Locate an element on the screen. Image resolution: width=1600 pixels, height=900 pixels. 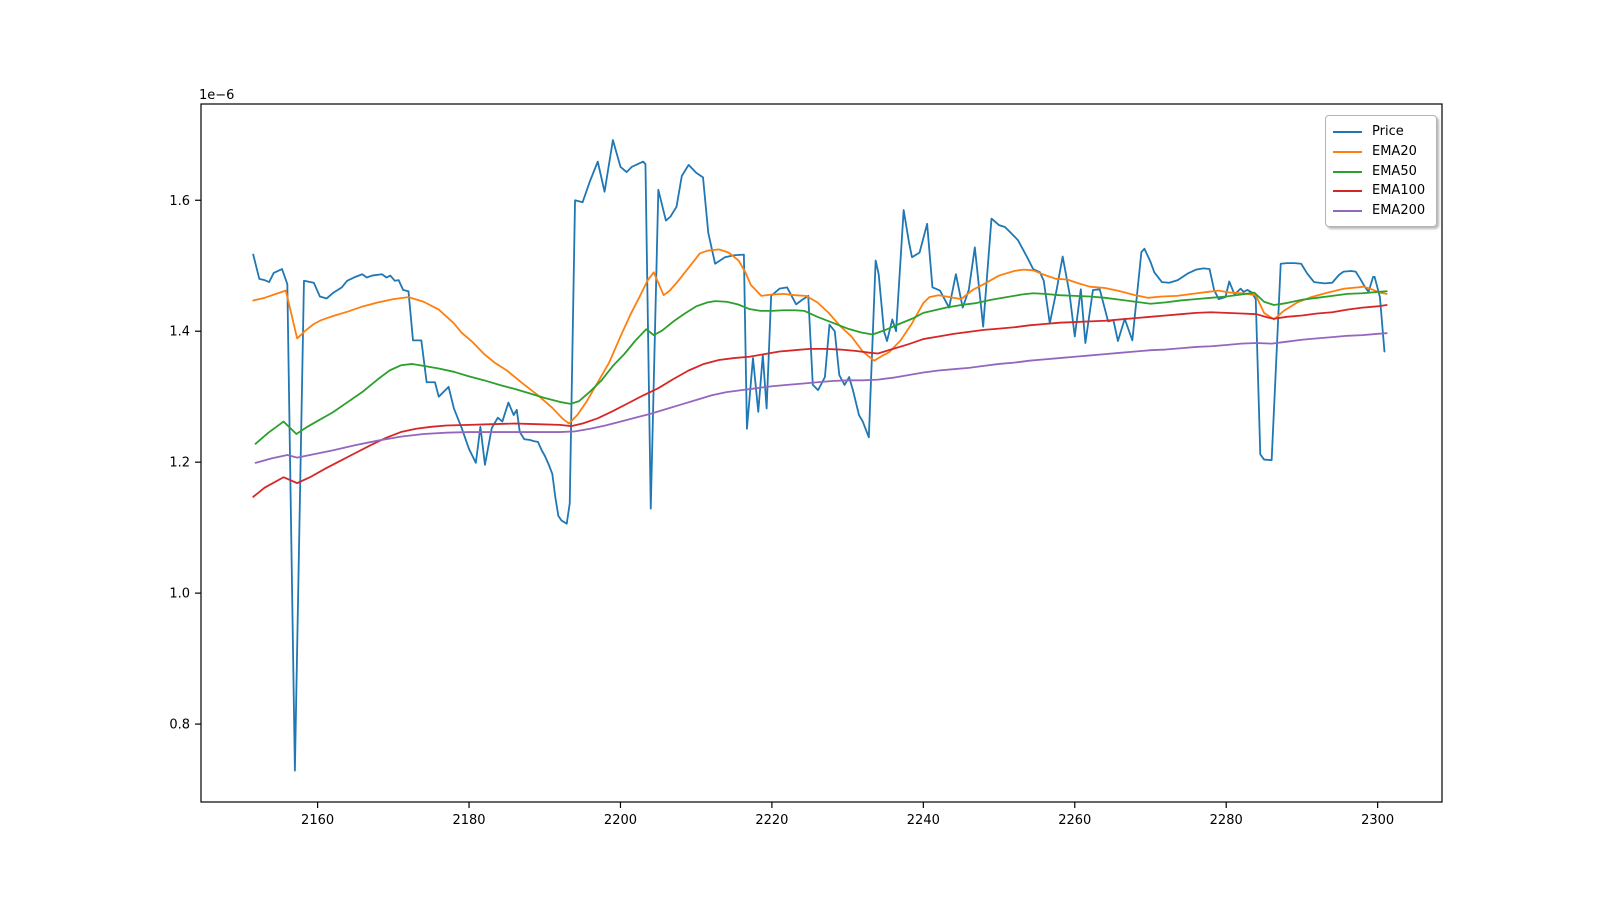
series-line-ema20 is located at coordinates (820, 336).